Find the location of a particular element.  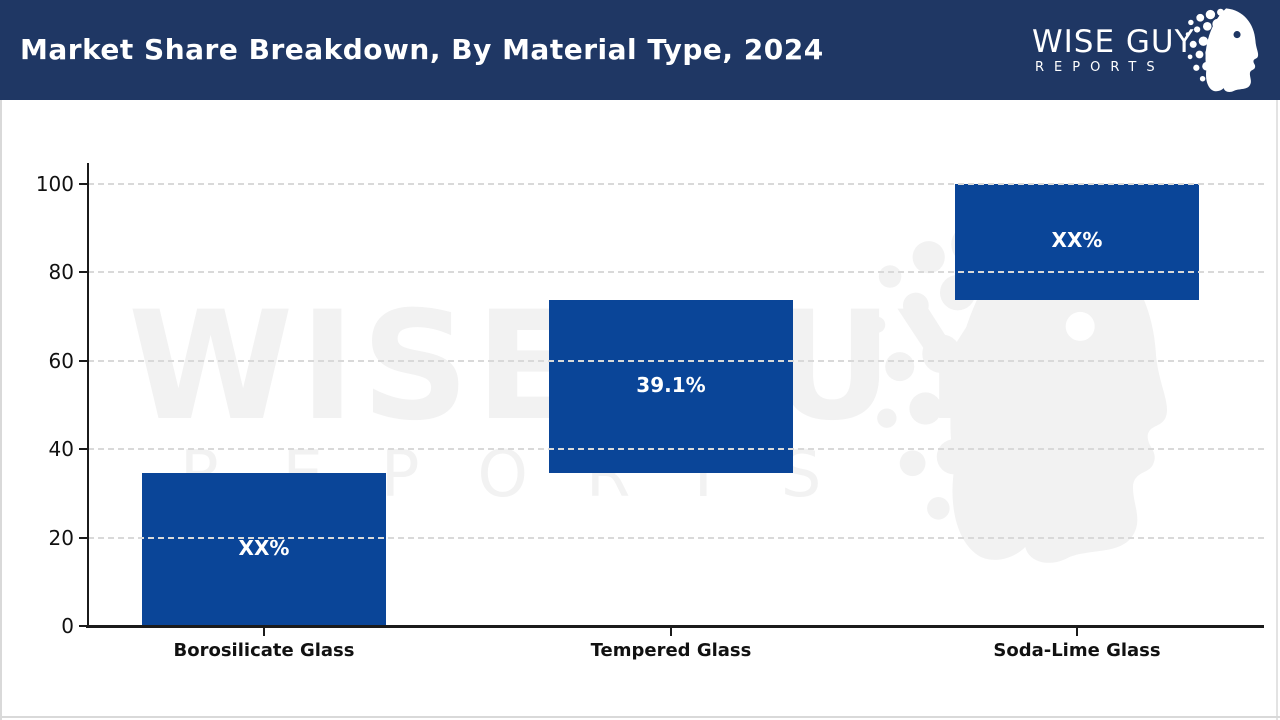

wiseguy-logo: WISE GUY REPORTS is located at coordinates (1150, 50).